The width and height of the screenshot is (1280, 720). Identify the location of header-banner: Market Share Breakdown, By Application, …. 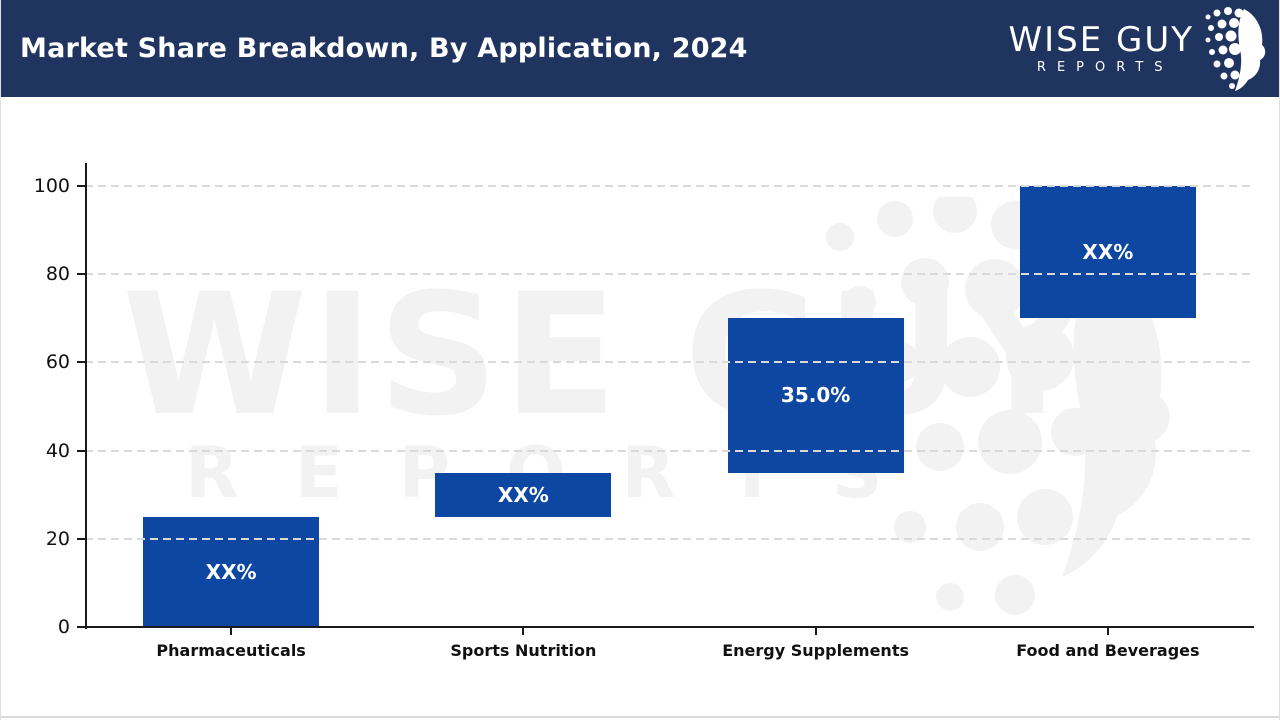
(640, 48).